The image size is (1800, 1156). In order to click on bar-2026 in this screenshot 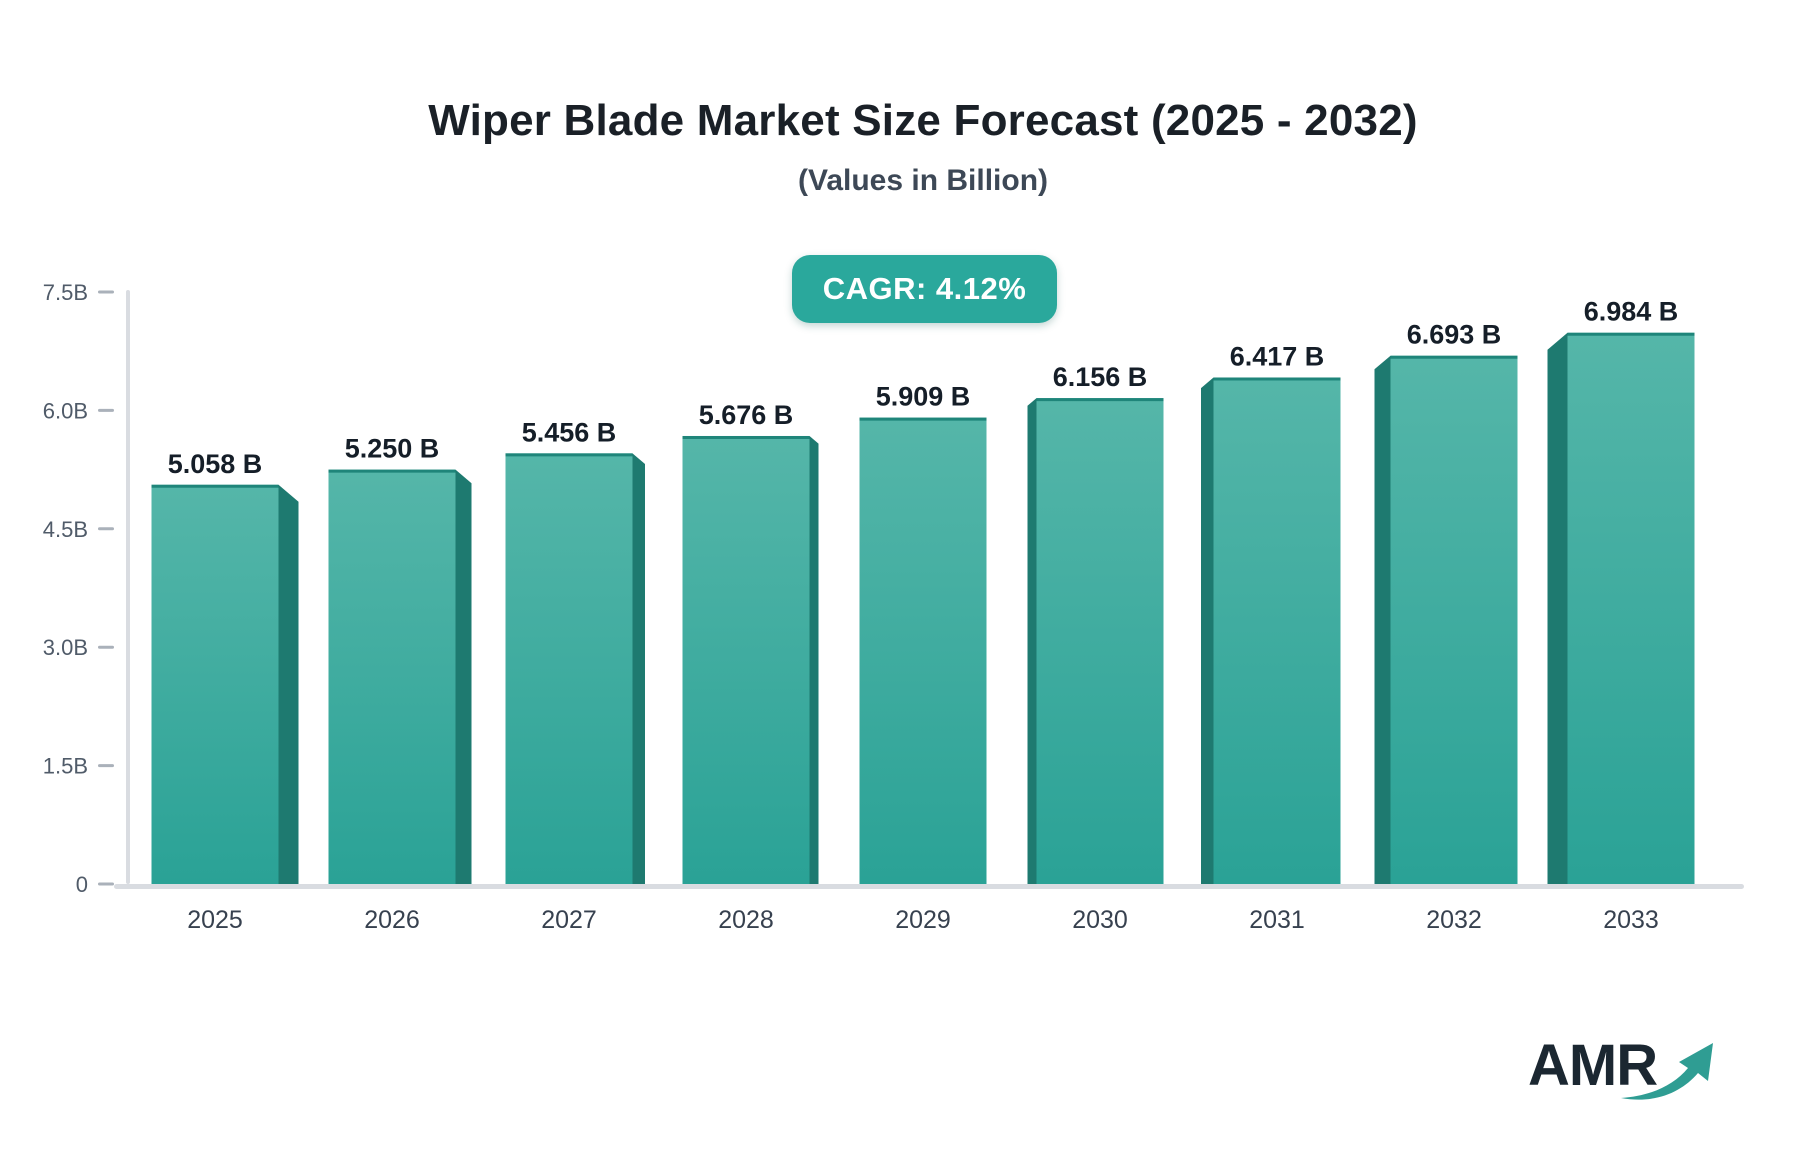, I will do `click(392, 676)`.